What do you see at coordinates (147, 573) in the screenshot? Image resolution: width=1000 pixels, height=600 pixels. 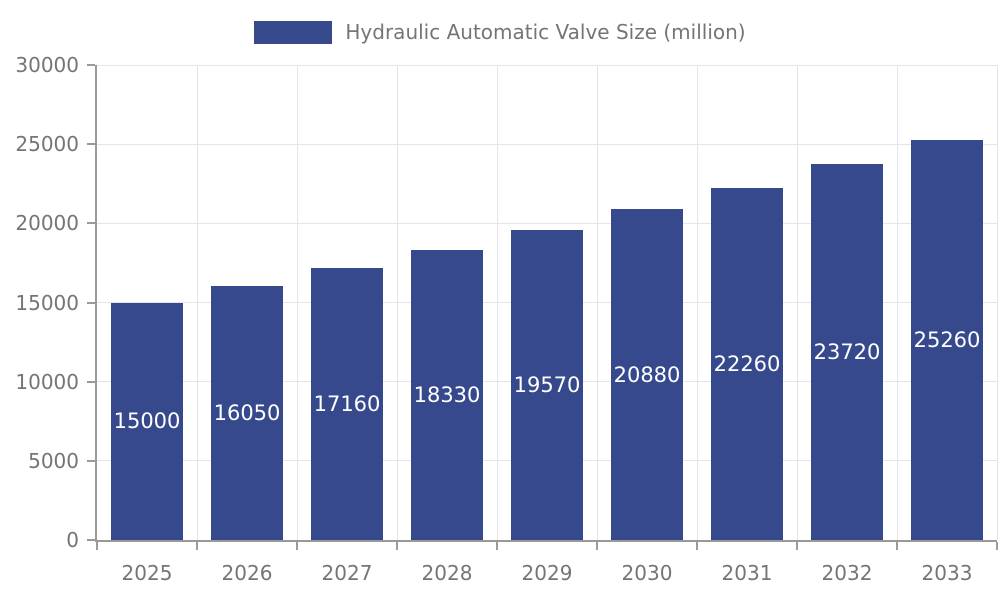 I see `x-axis-tick-label: 2025` at bounding box center [147, 573].